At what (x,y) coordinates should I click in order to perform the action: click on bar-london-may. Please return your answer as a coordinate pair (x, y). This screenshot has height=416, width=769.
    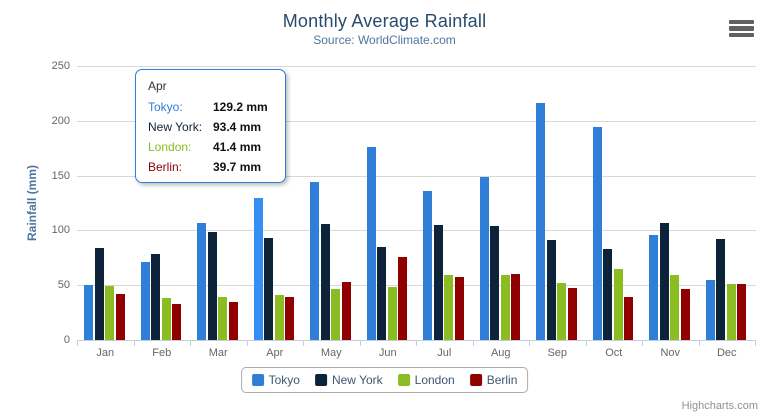
    Looking at the image, I should click on (336, 314).